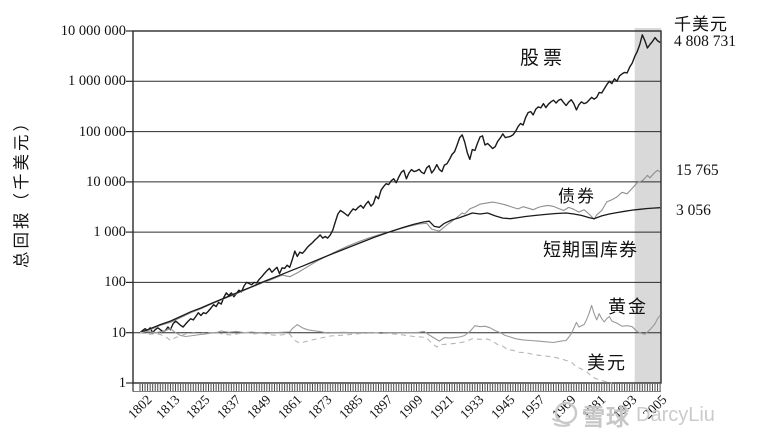 The width and height of the screenshot is (759, 442). I want to click on watermark: 雪球 DarcyLiu, so click(633, 415).